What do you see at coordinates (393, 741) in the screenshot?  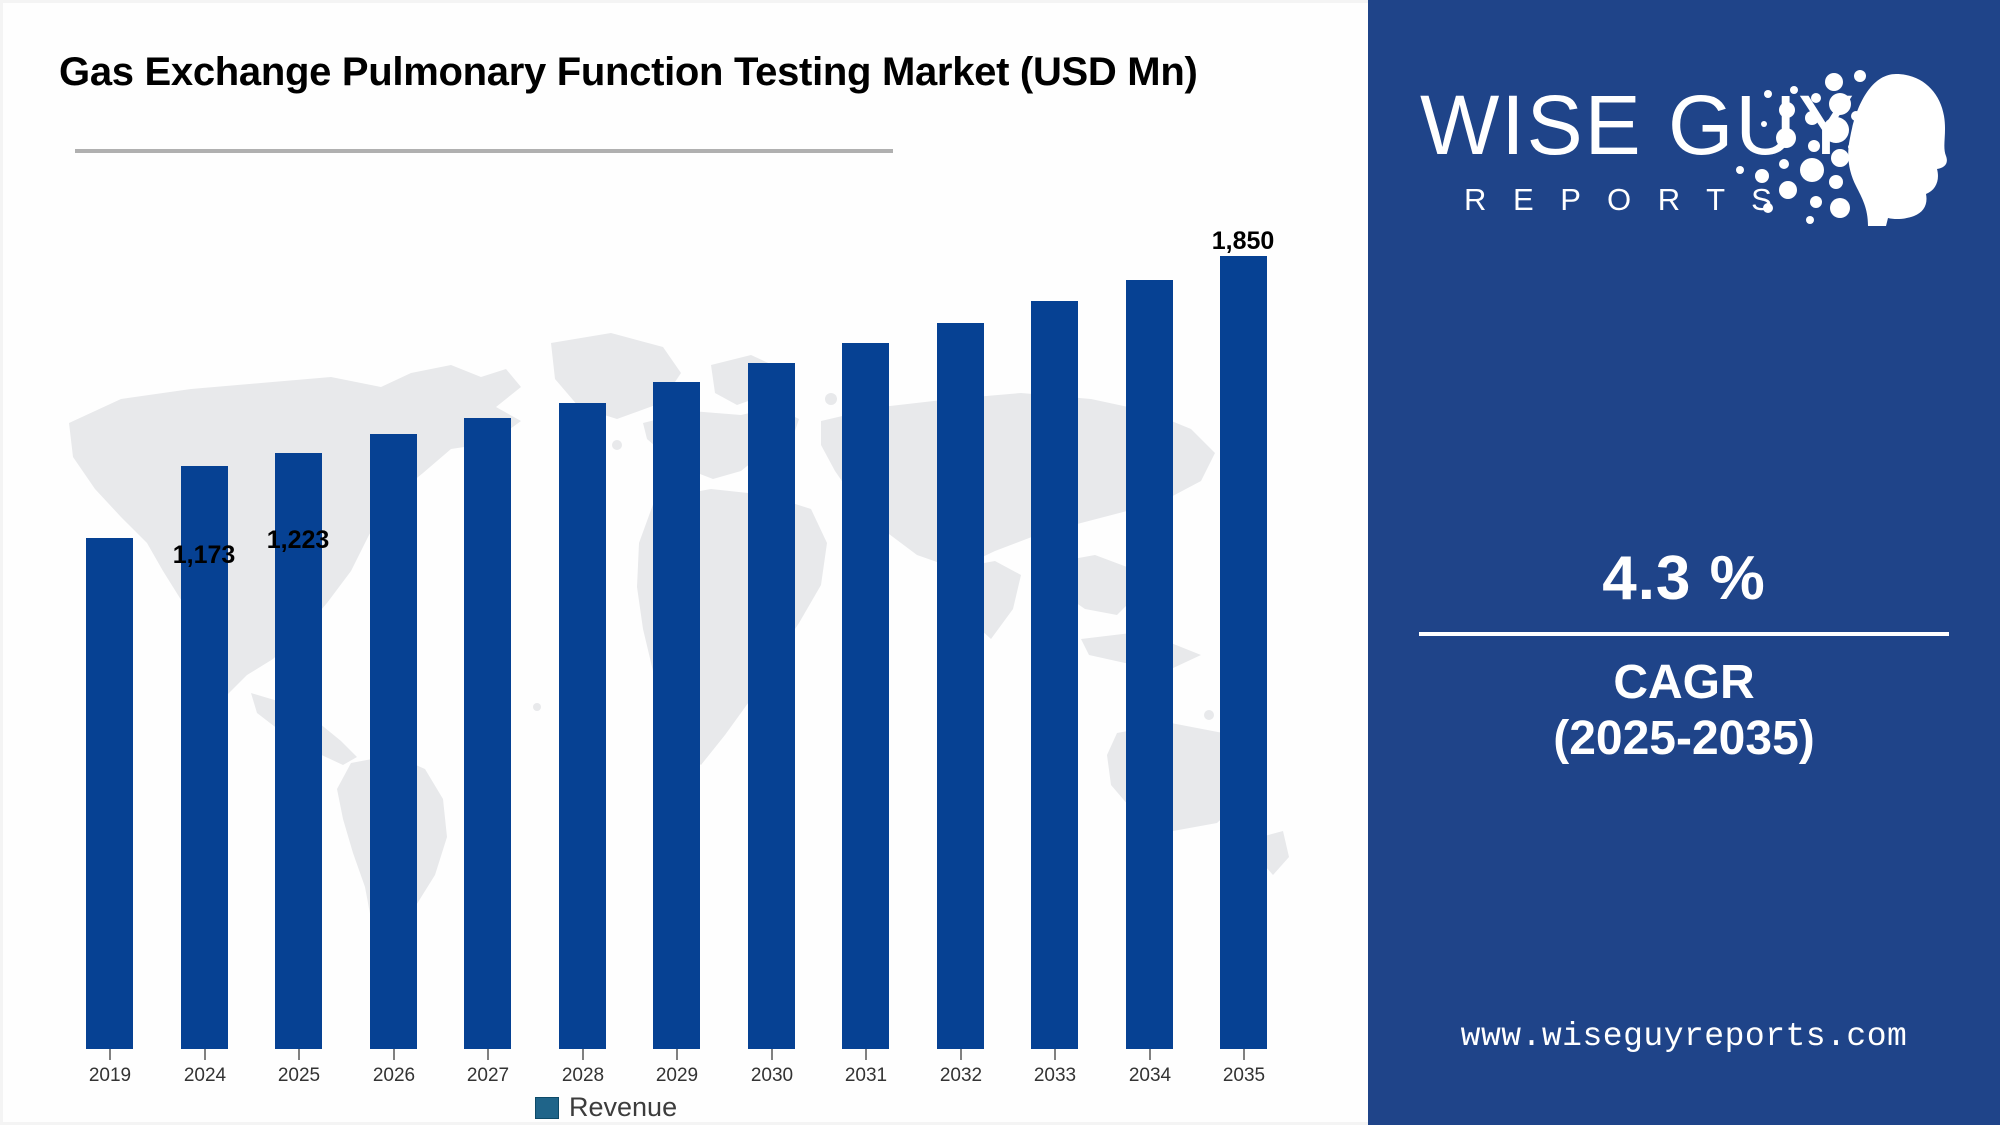 I see `bar-2026` at bounding box center [393, 741].